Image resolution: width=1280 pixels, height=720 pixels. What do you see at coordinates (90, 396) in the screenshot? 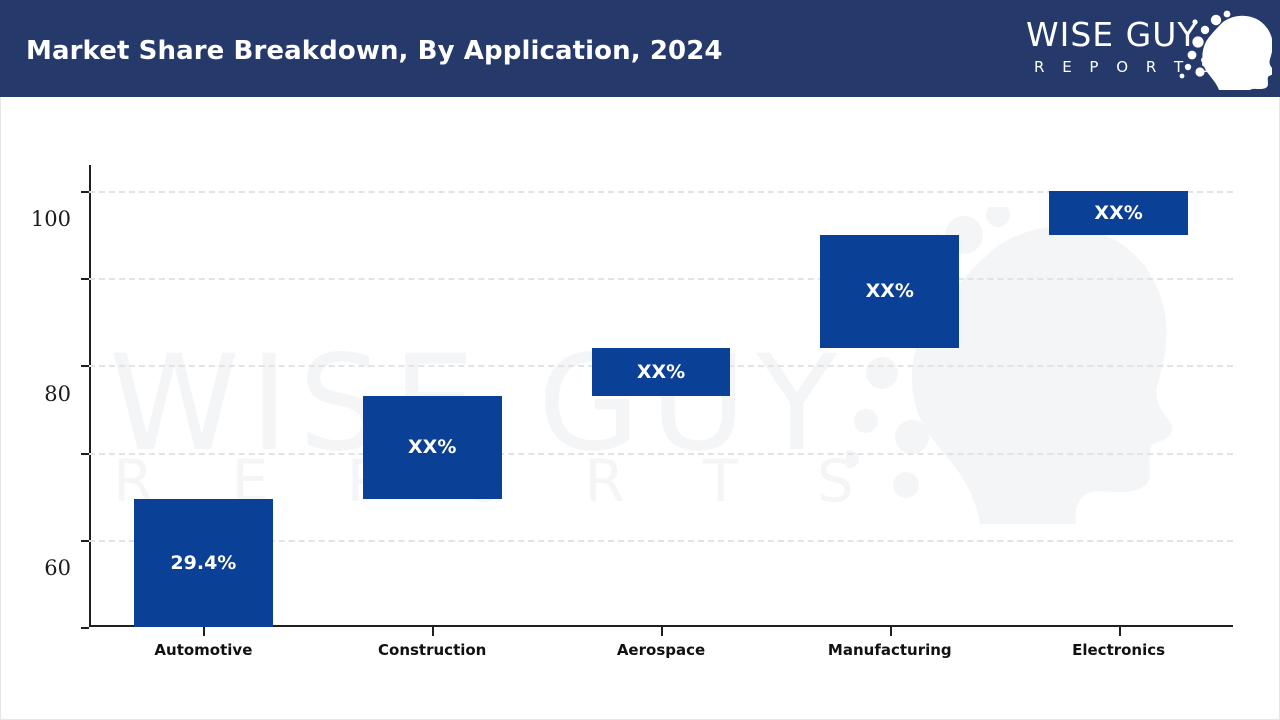
I see `y-axis` at bounding box center [90, 396].